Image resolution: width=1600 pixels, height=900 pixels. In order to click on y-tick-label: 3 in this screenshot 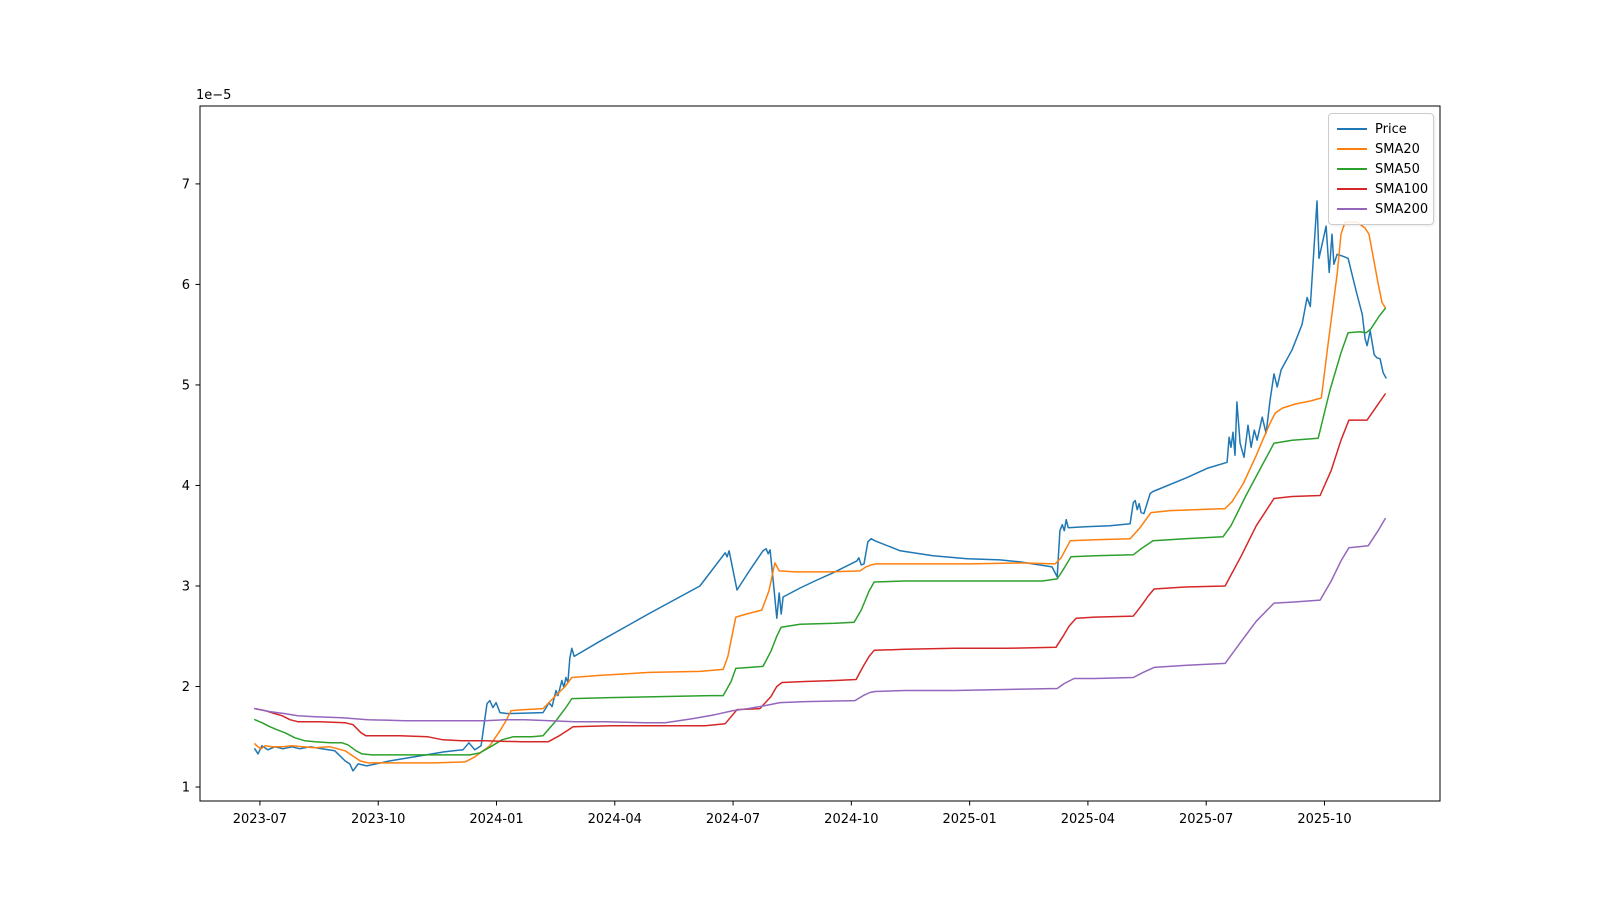, I will do `click(186, 586)`.